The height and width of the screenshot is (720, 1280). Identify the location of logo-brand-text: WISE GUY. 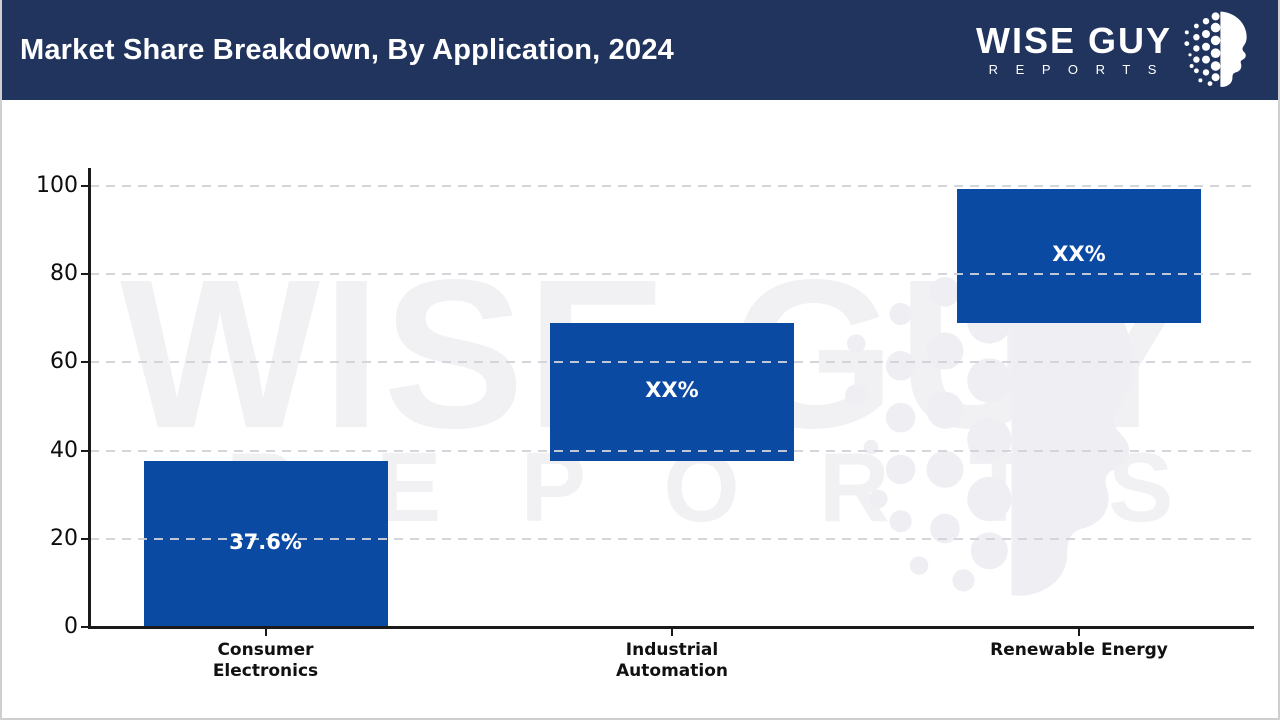
(1073, 40).